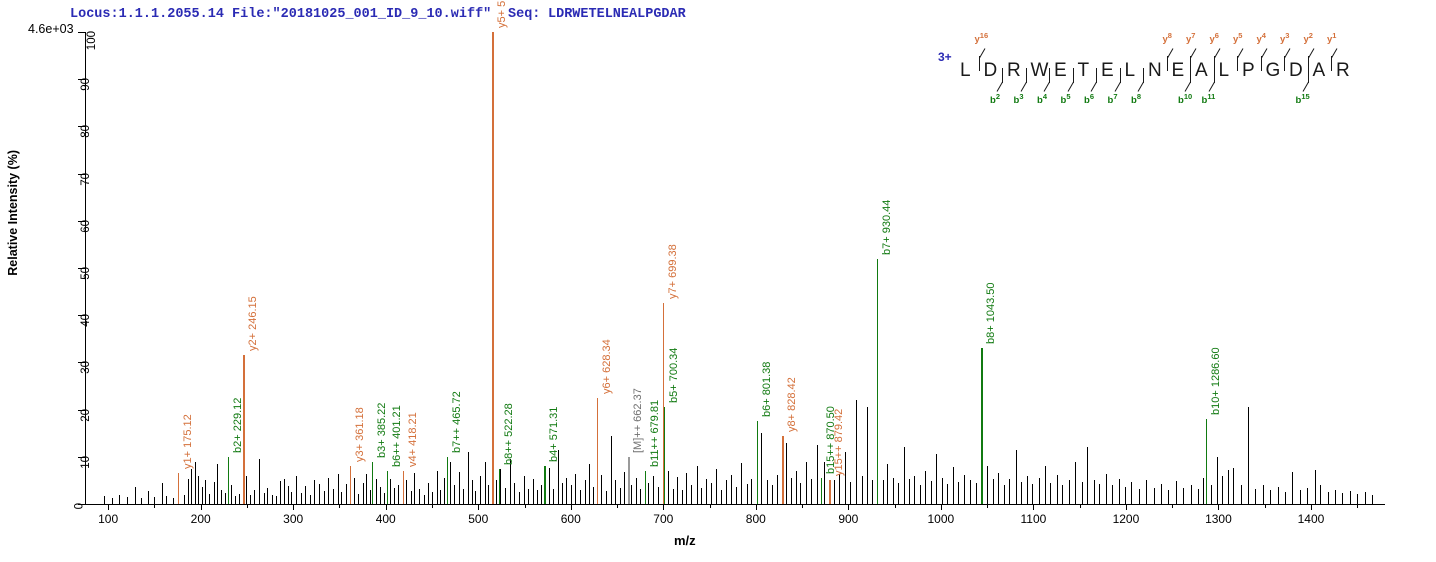 This screenshot has height=562, width=1436. What do you see at coordinates (1311, 519) in the screenshot?
I see `x-tick-label: 1400` at bounding box center [1311, 519].